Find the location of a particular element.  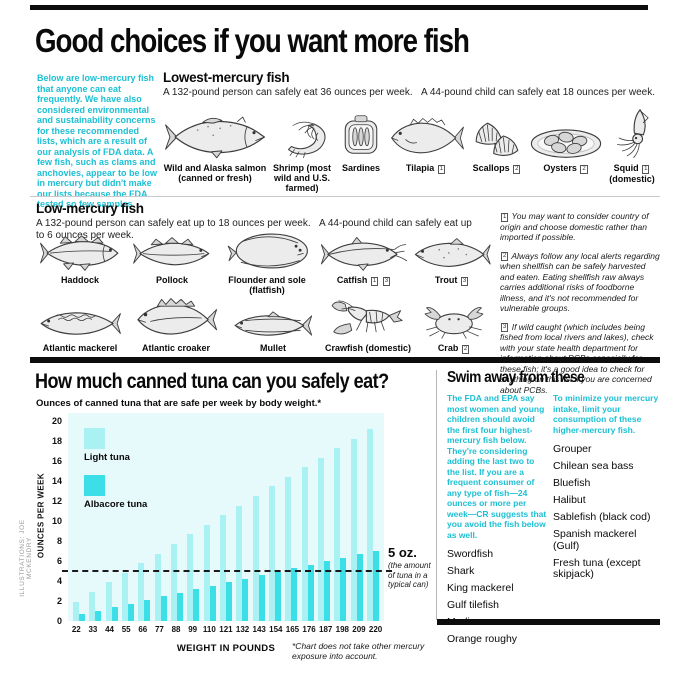

fish-item-crawfish-domestic: Crawfish (domestic) is located at coordinates (368, 324).